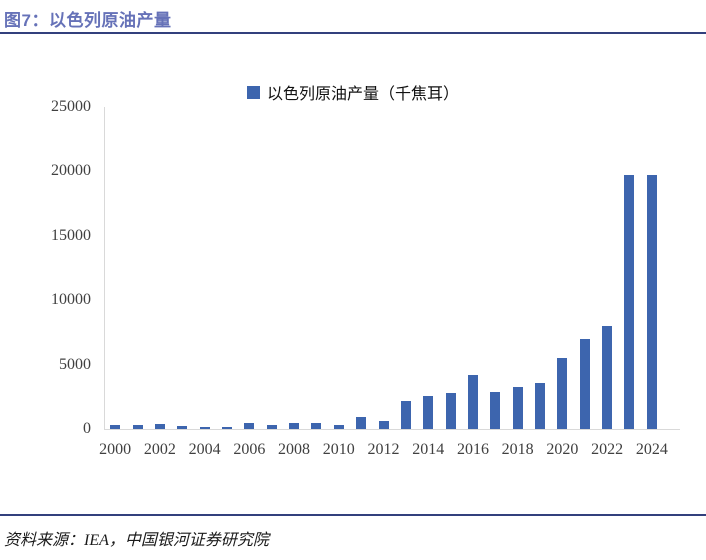 This screenshot has width=706, height=560. Describe the element at coordinates (428, 449) in the screenshot. I see `x-tick-label: 2014` at that location.